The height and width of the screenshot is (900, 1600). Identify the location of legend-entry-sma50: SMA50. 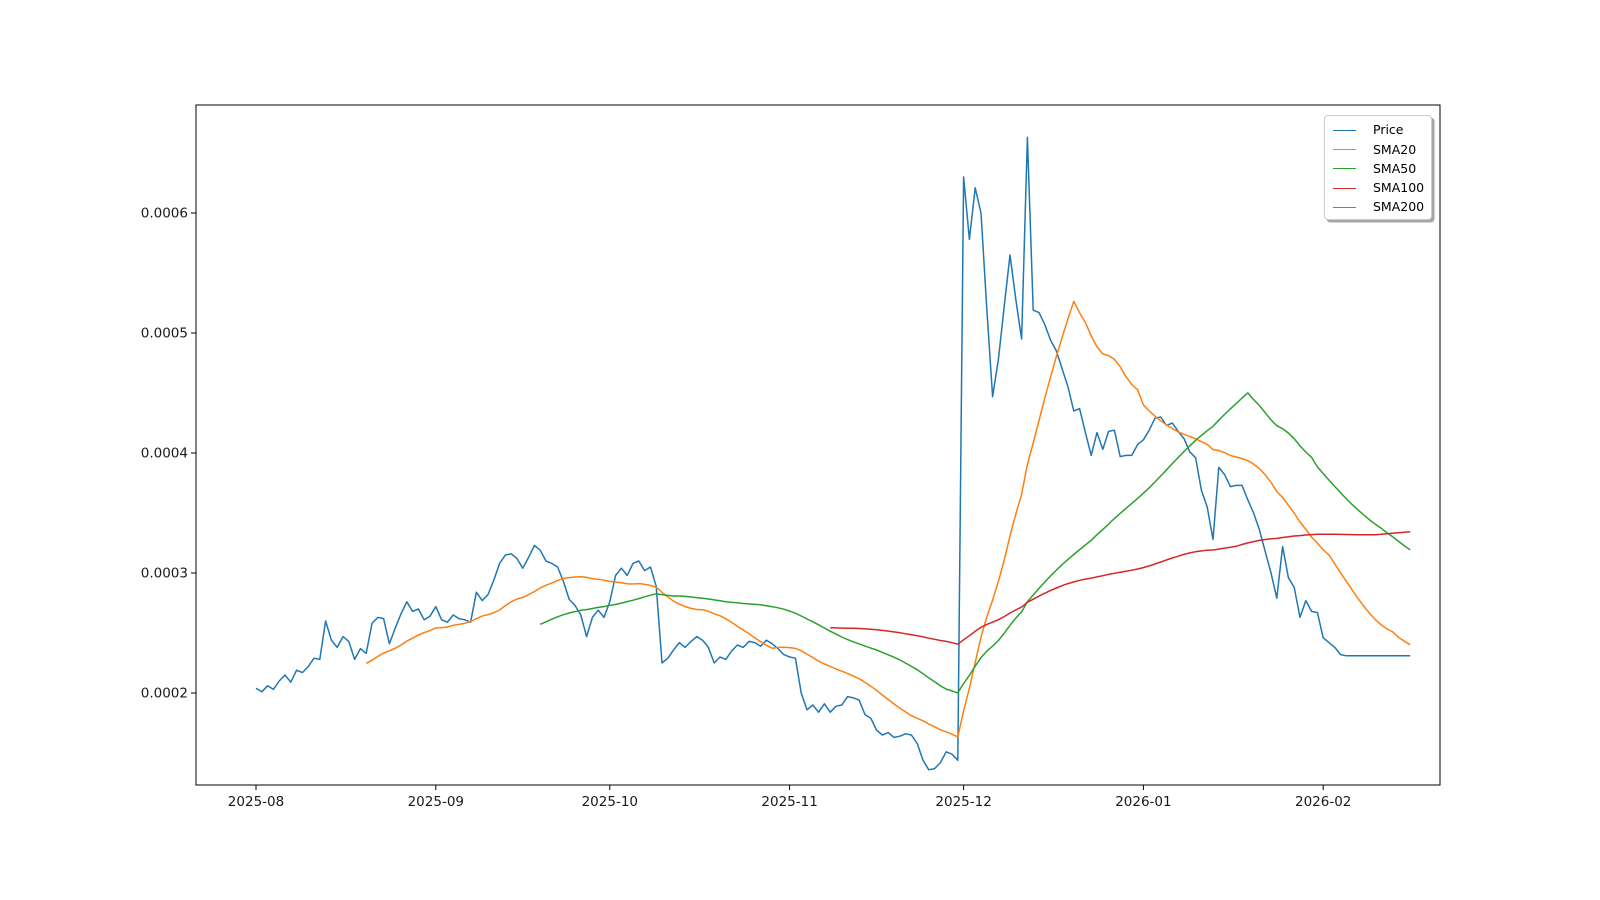
(1382, 168).